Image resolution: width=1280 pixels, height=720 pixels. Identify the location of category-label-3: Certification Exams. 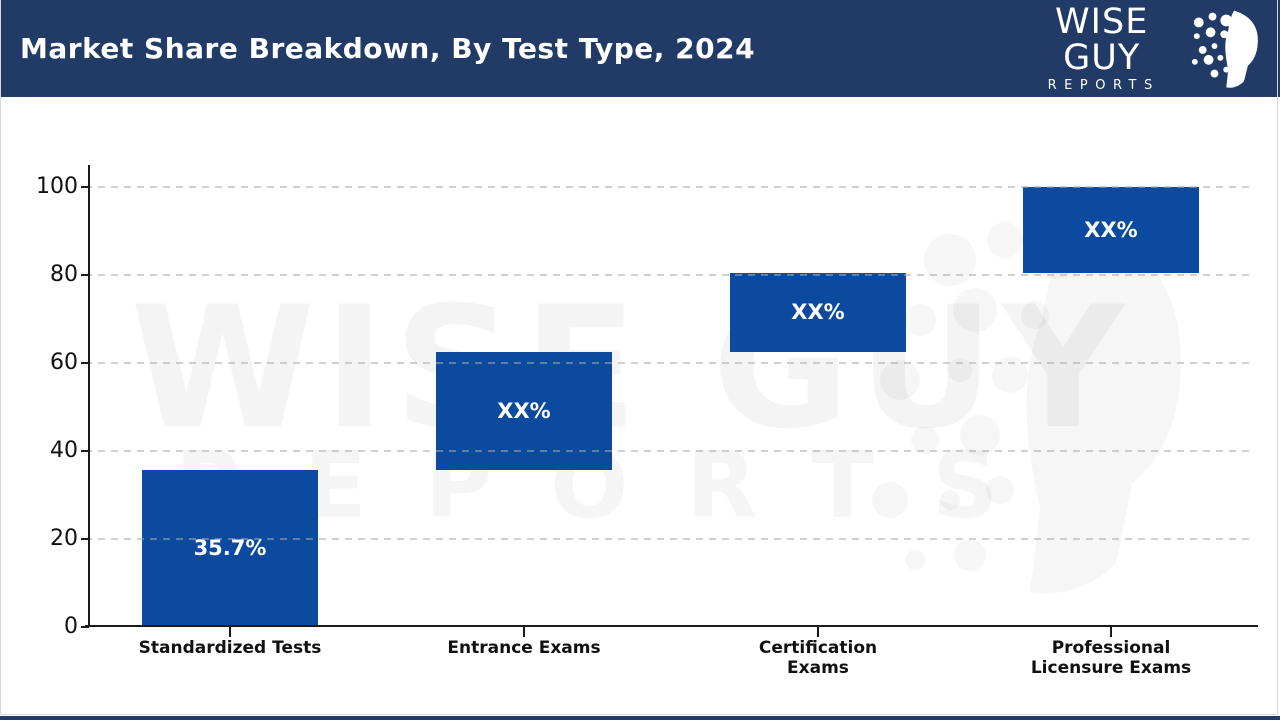
(818, 658).